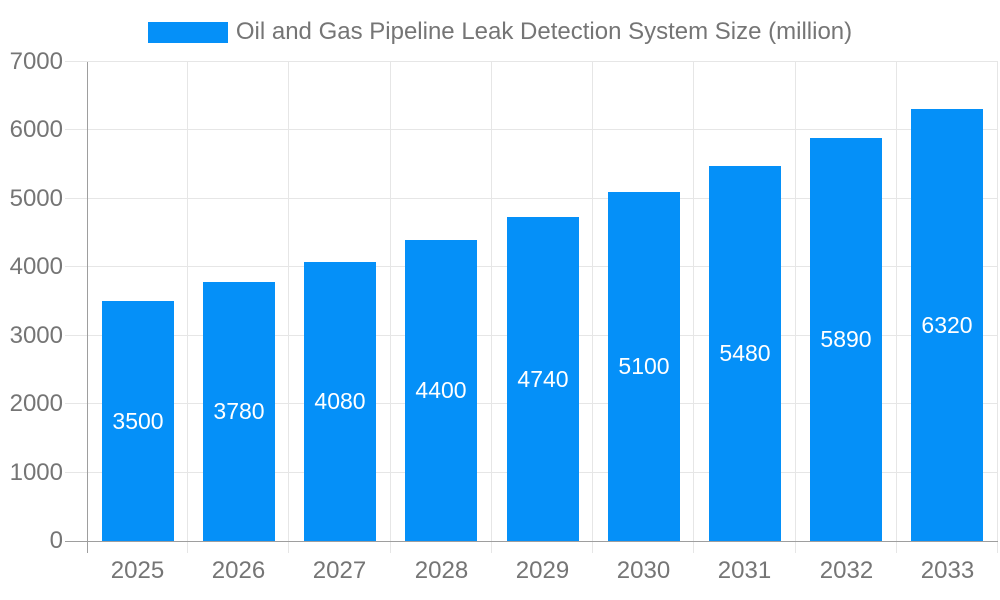 The width and height of the screenshot is (1000, 600). What do you see at coordinates (36, 403) in the screenshot?
I see `y-tick-label-2000: 2000` at bounding box center [36, 403].